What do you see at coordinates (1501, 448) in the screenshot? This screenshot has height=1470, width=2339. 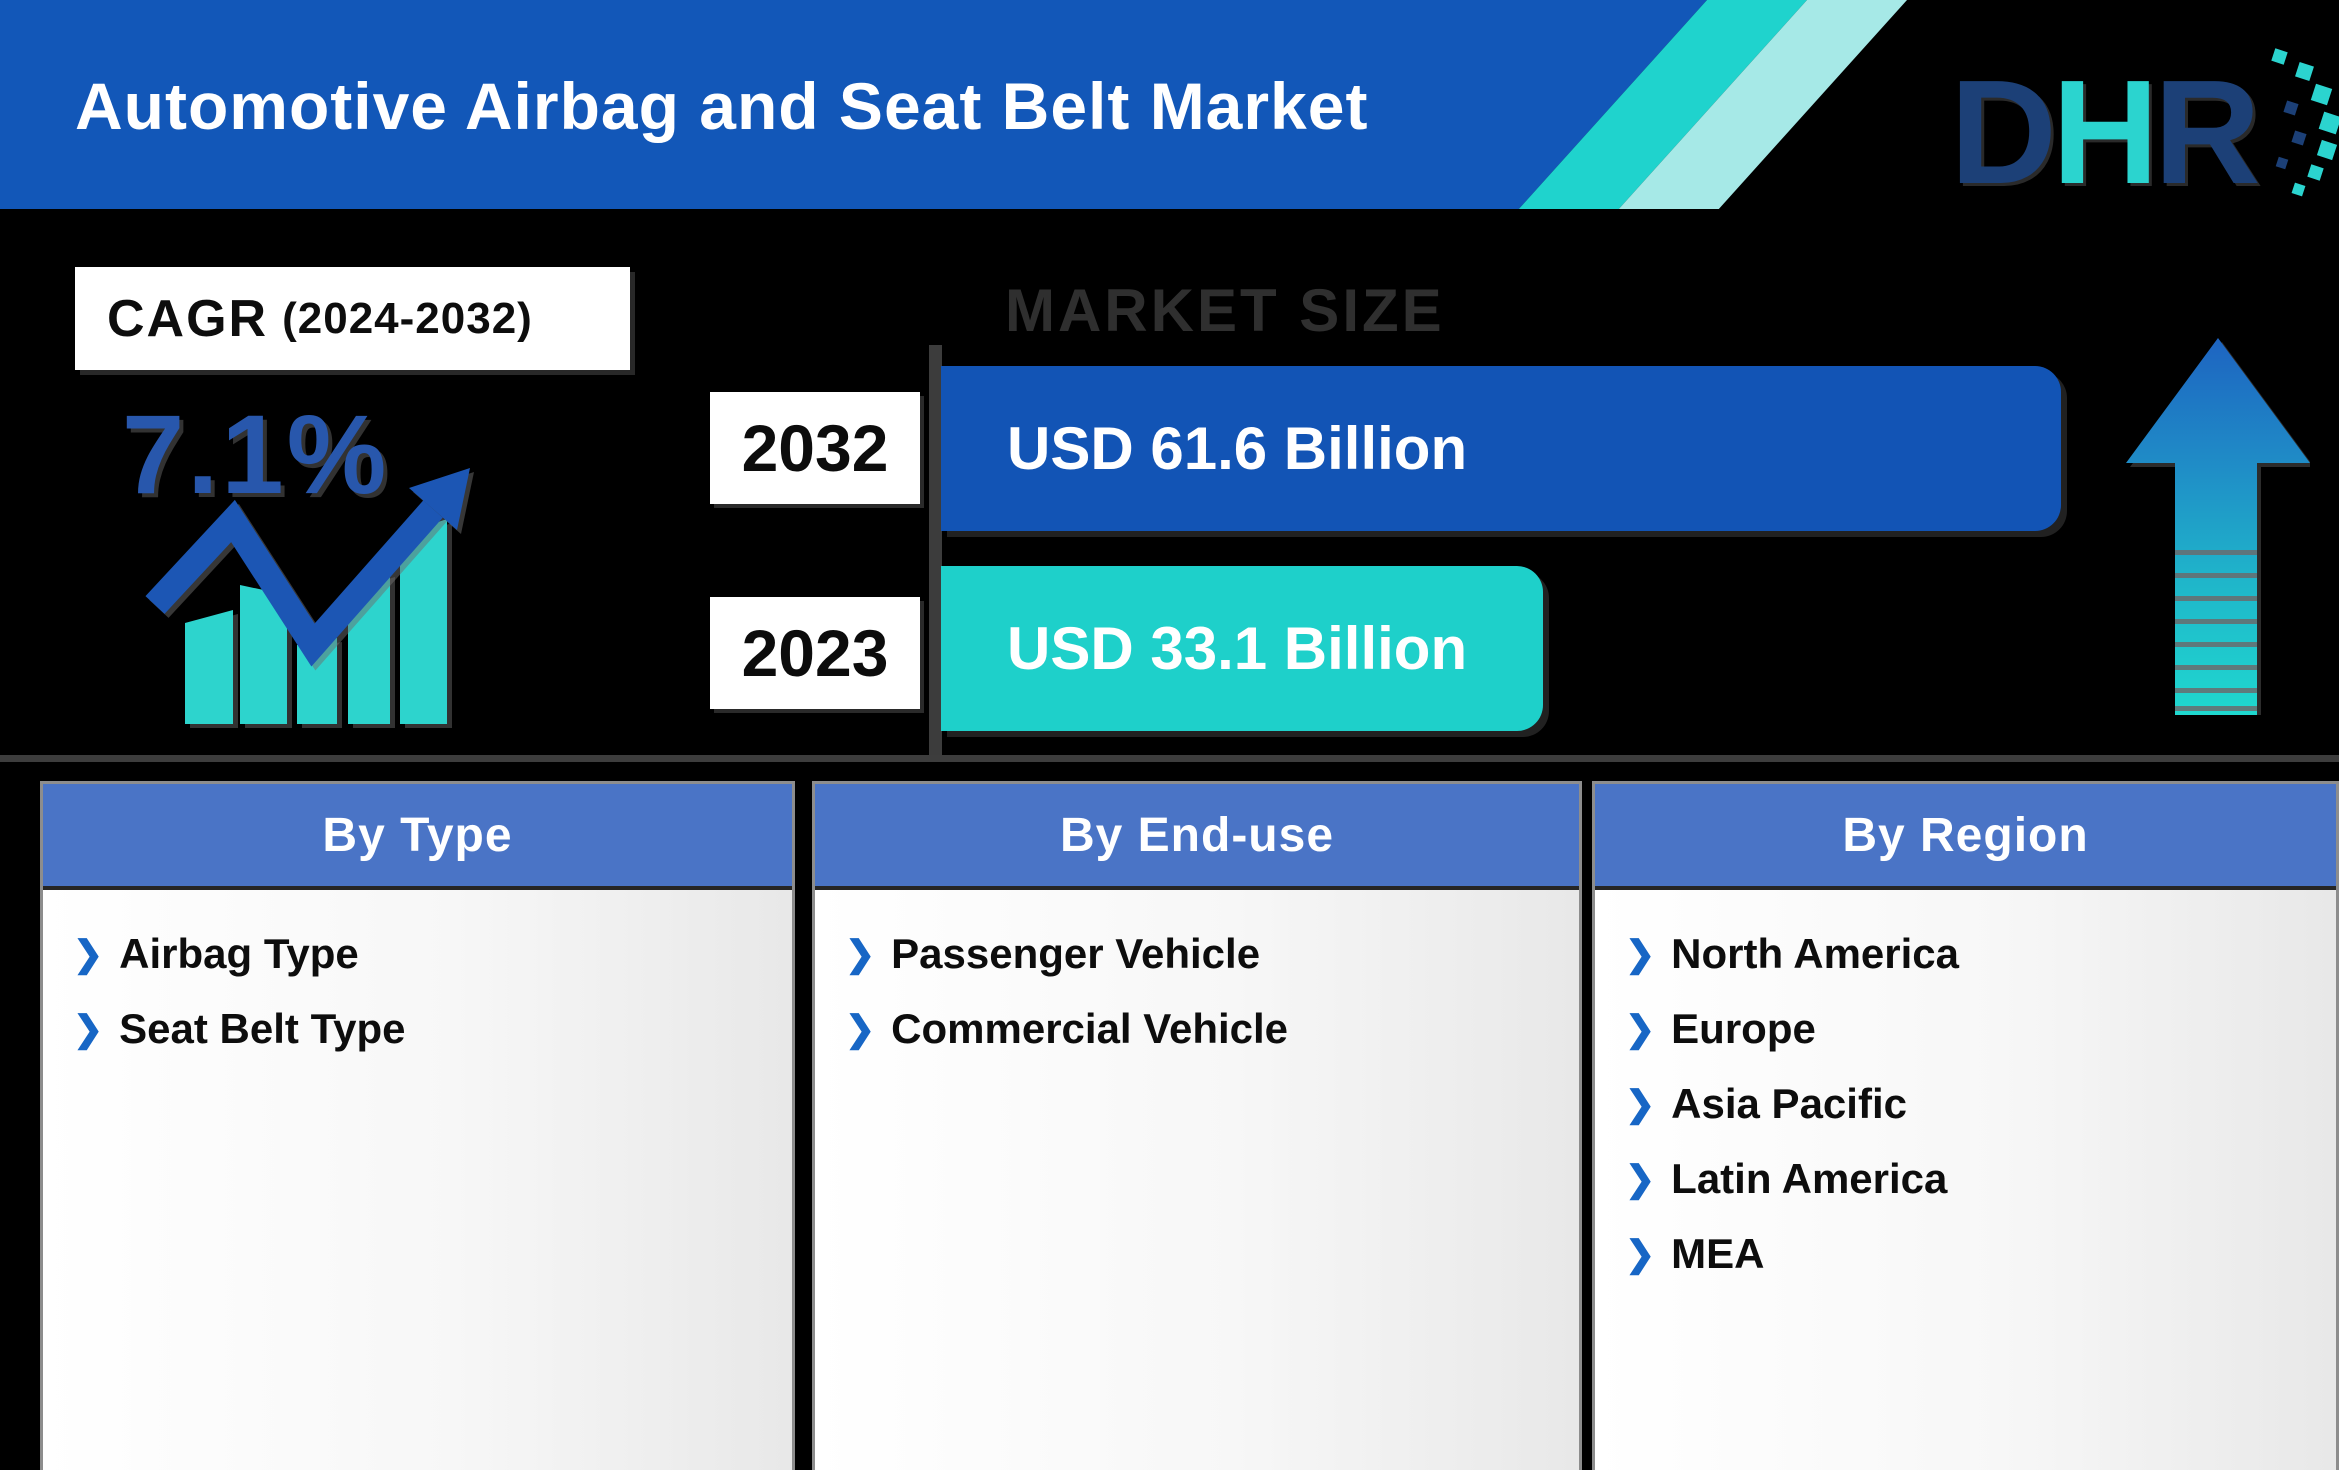 I see `market-size-bar-2032: USD 61.6 Billion` at bounding box center [1501, 448].